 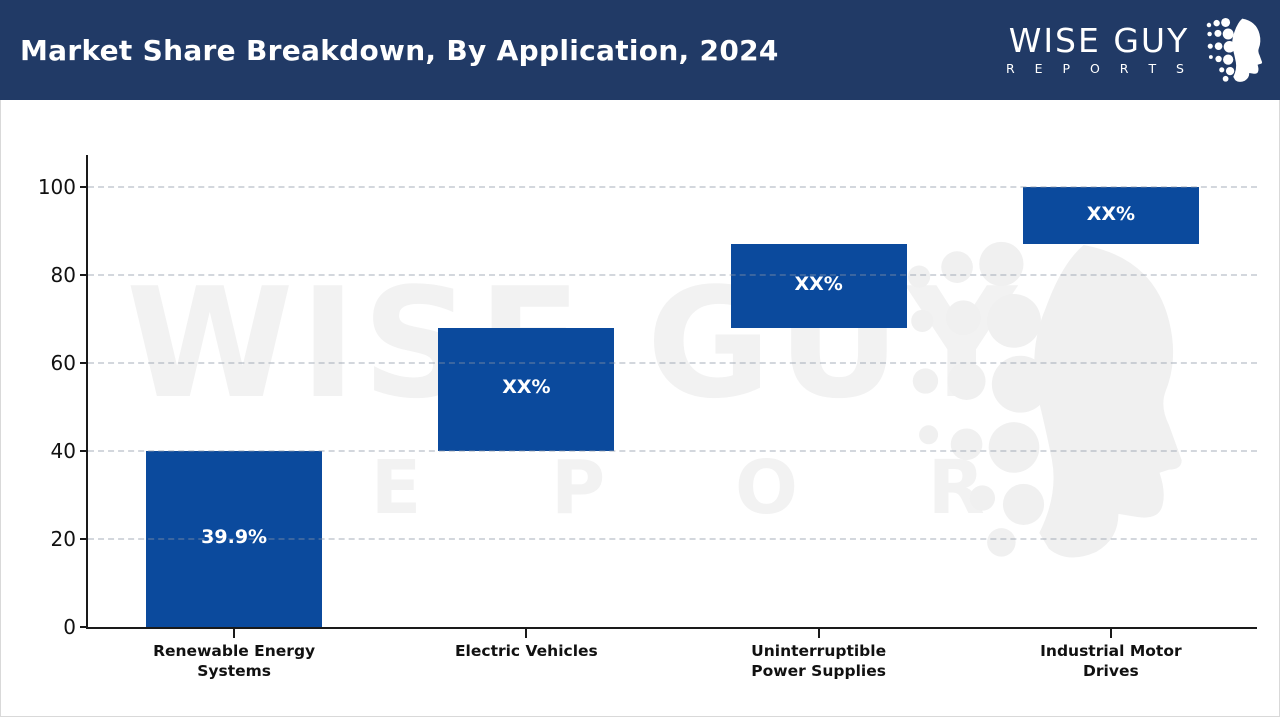 What do you see at coordinates (0, 408) in the screenshot?
I see `frame-left-line` at bounding box center [0, 408].